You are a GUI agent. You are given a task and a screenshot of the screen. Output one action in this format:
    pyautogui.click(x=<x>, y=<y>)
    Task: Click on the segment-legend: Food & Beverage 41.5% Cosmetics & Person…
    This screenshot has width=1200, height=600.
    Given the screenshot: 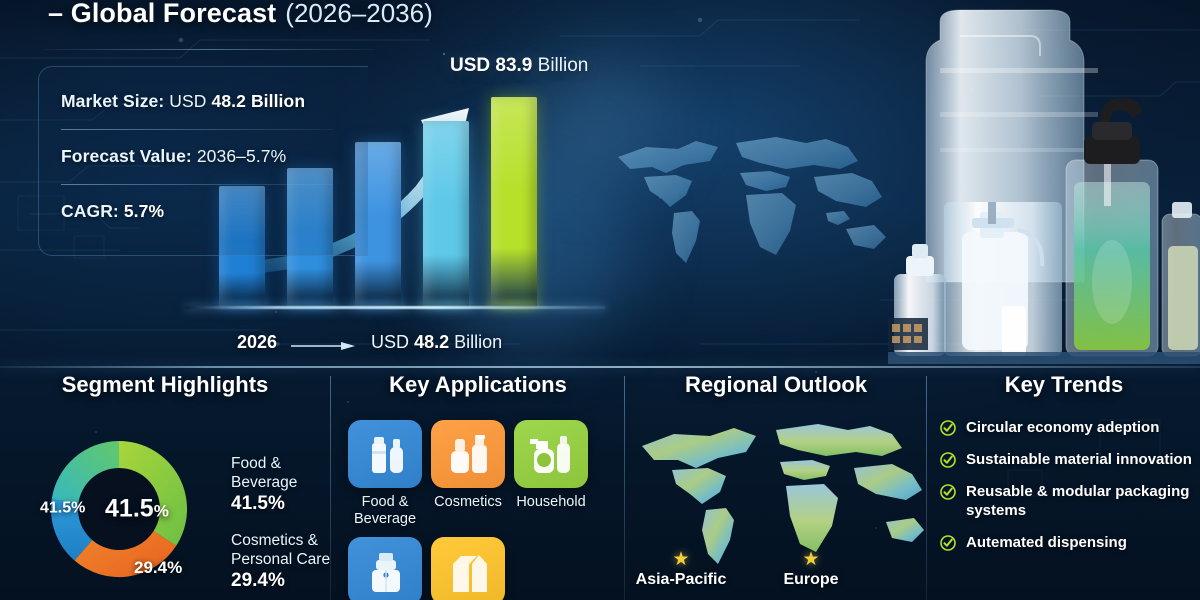 What is the action you would take?
    pyautogui.click(x=281, y=523)
    